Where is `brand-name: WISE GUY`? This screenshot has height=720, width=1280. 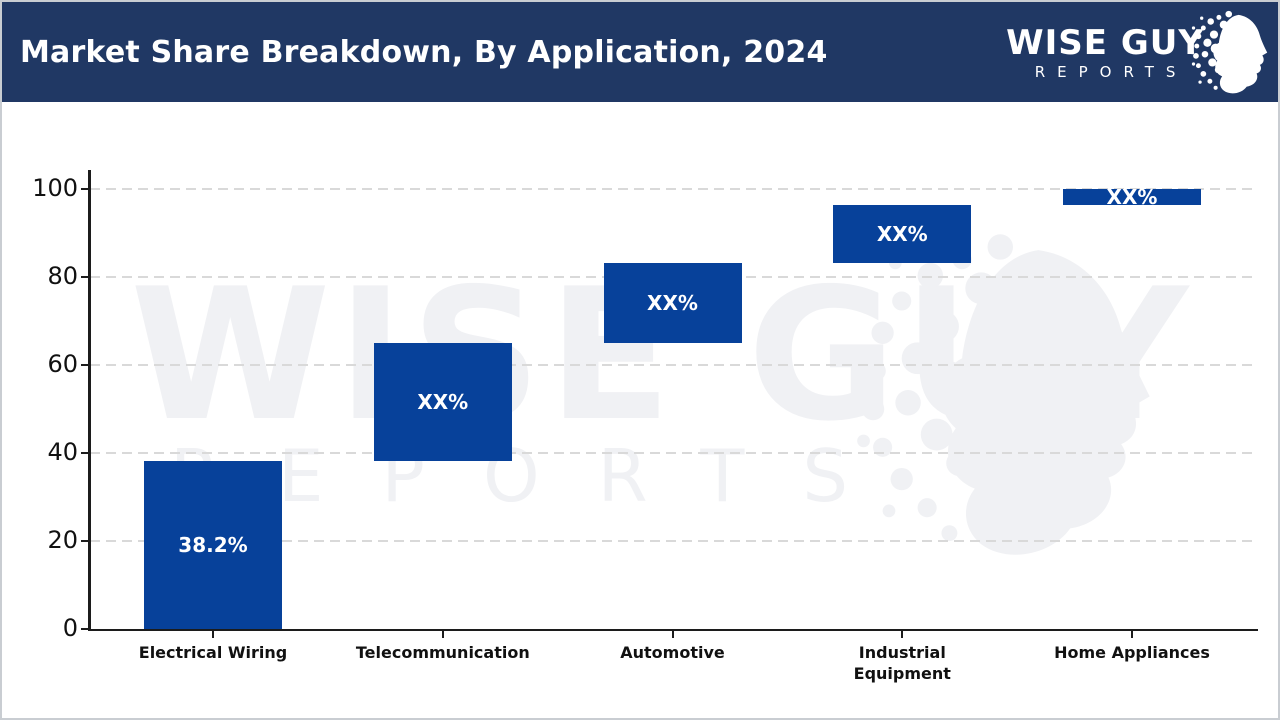
brand-name: WISE GUY is located at coordinates (1105, 43).